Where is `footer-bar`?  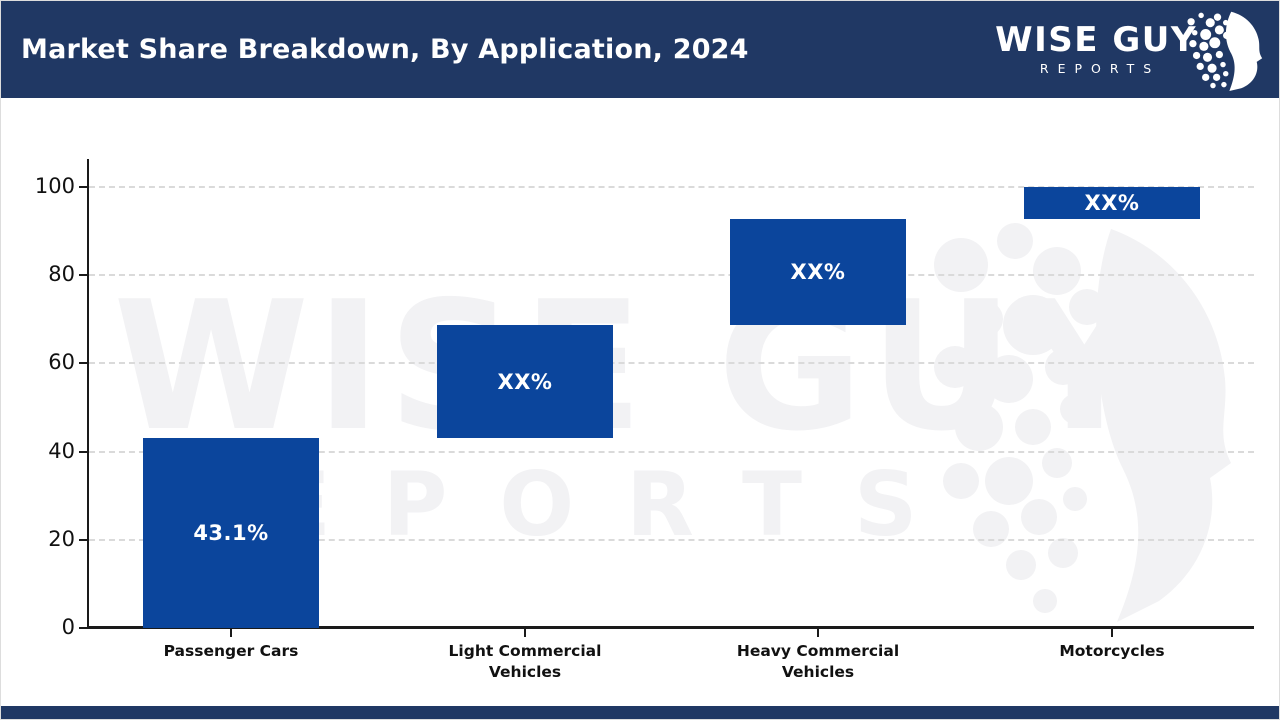
footer-bar is located at coordinates (640, 712).